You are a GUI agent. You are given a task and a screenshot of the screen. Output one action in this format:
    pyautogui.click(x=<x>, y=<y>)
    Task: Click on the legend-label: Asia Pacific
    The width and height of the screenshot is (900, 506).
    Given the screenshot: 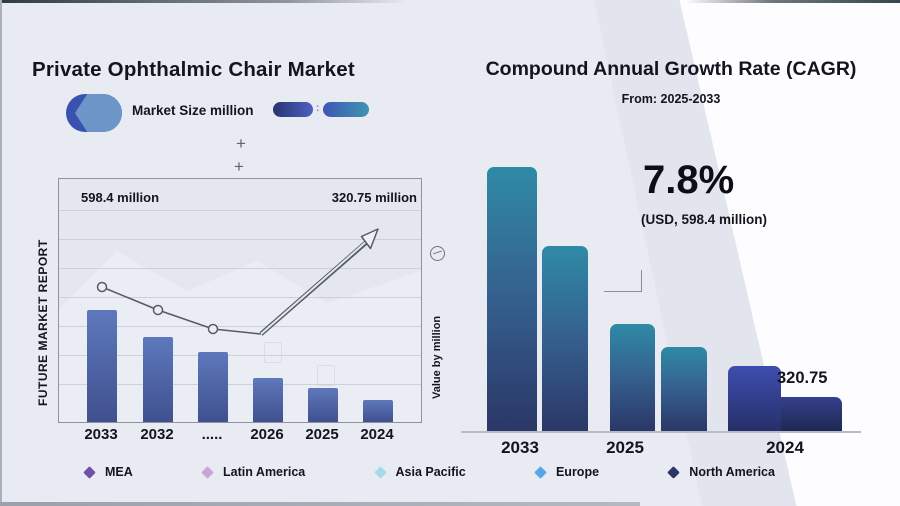 What is the action you would take?
    pyautogui.click(x=430, y=472)
    